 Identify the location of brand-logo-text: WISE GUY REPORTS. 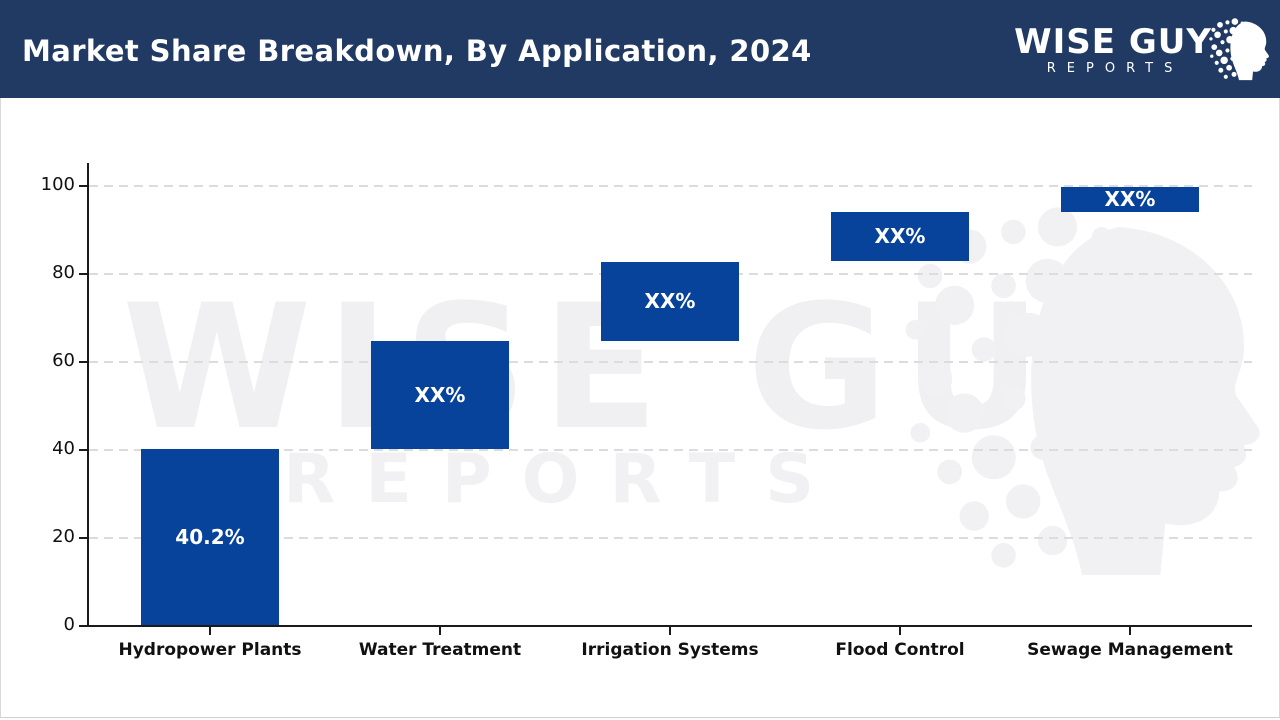
(1113, 50).